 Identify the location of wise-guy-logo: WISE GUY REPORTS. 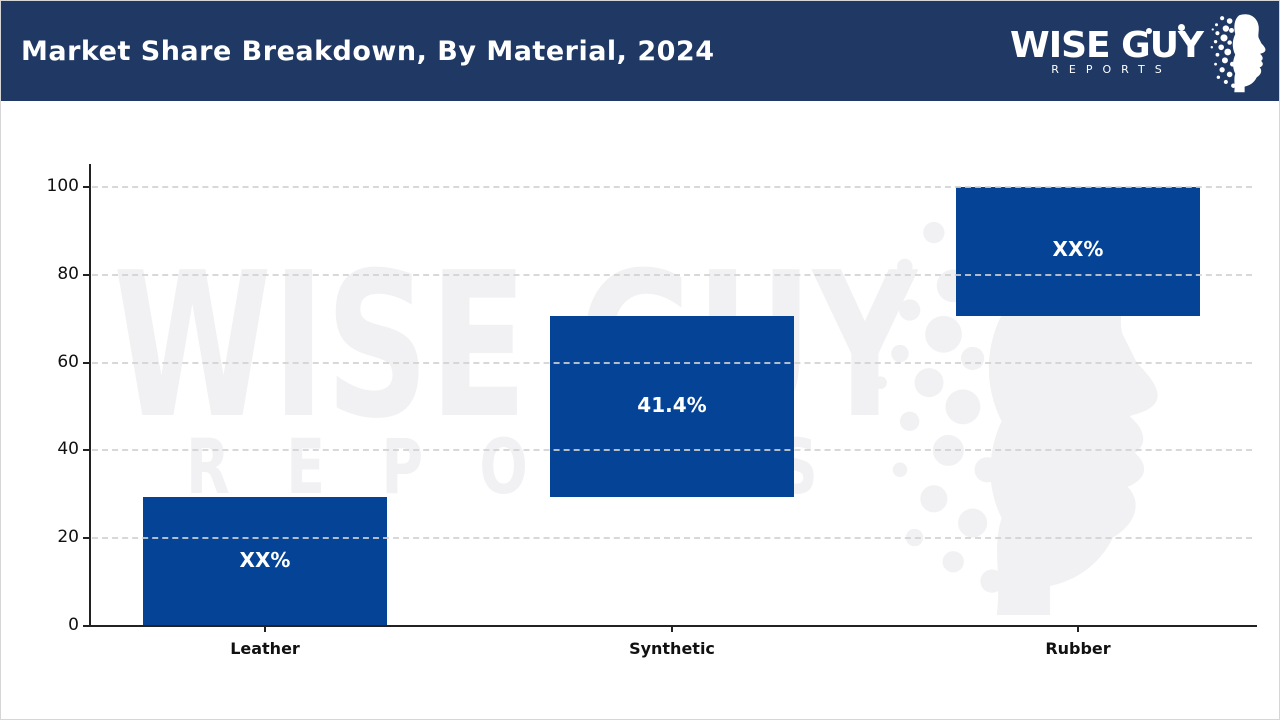
(1139, 51).